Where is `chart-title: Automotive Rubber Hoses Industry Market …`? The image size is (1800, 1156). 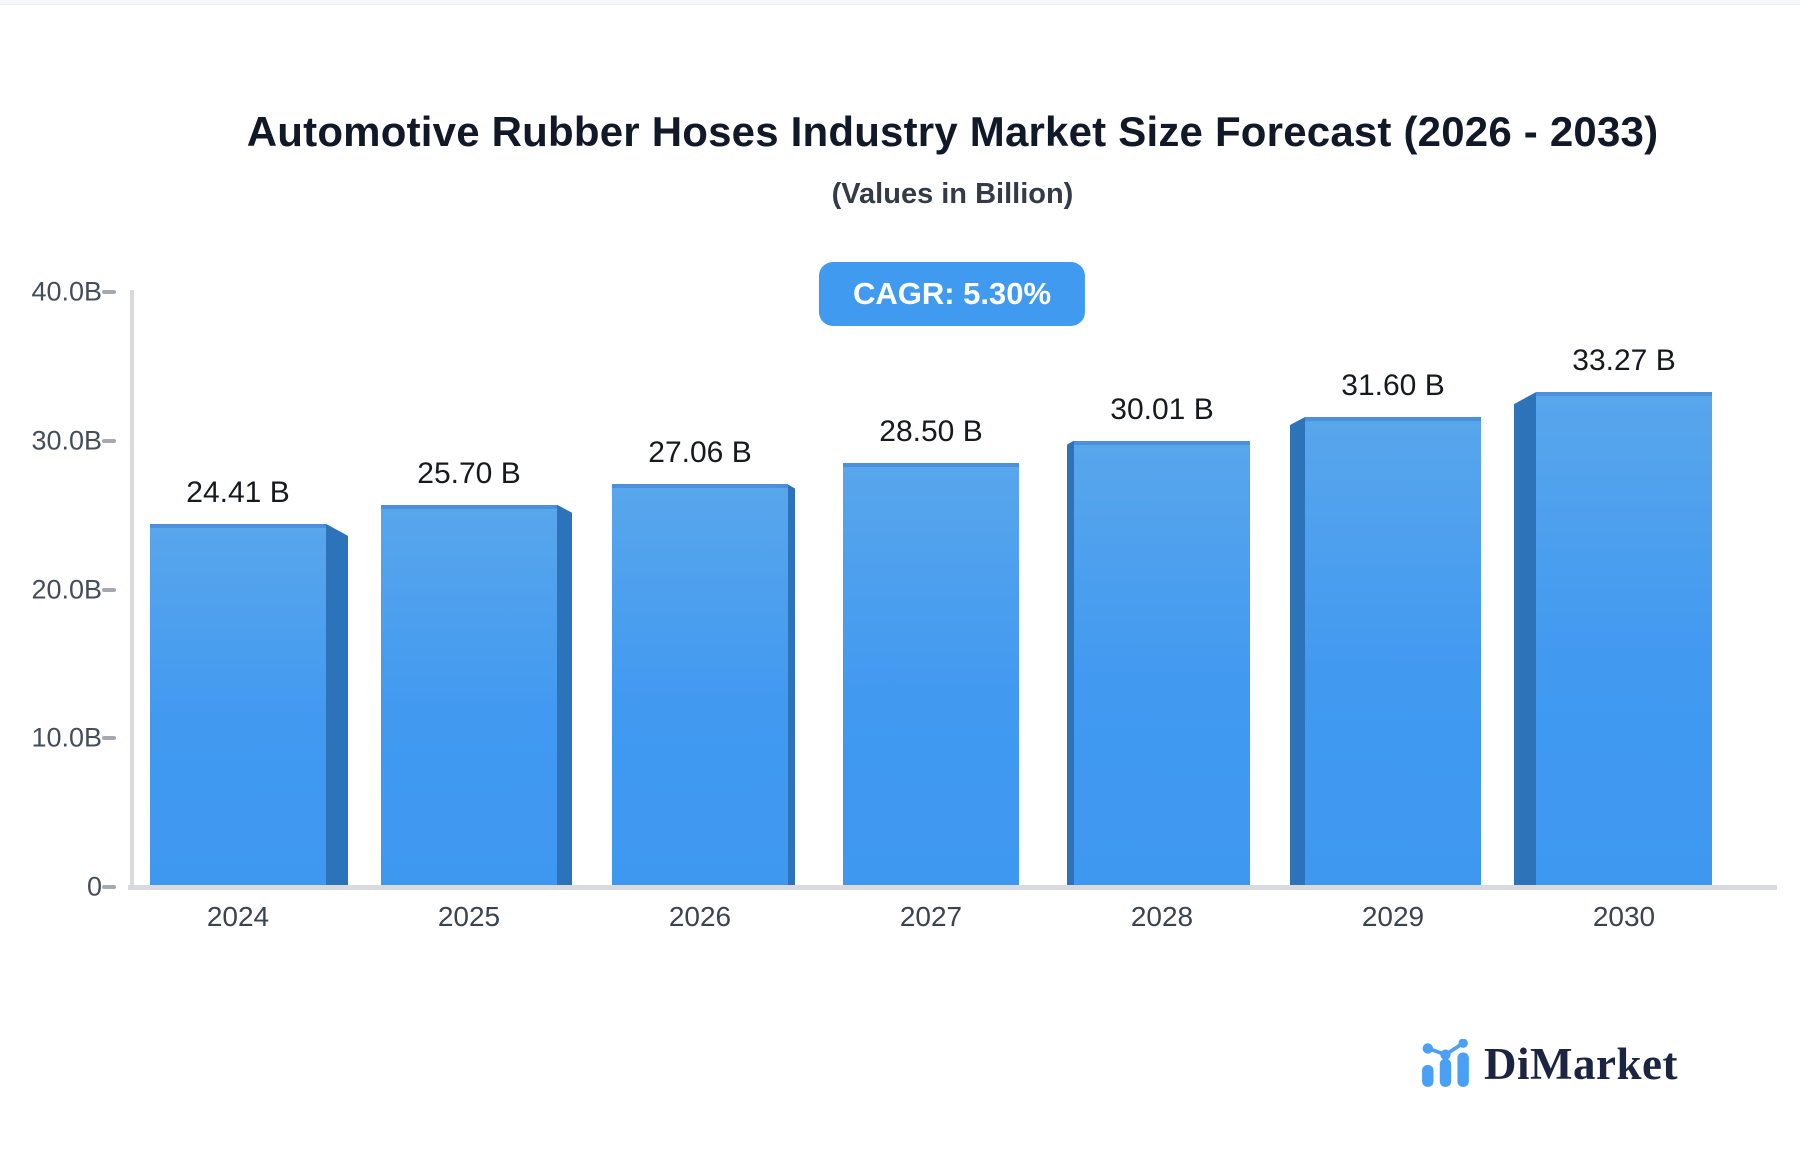
chart-title: Automotive Rubber Hoses Industry Market … is located at coordinates (952, 131).